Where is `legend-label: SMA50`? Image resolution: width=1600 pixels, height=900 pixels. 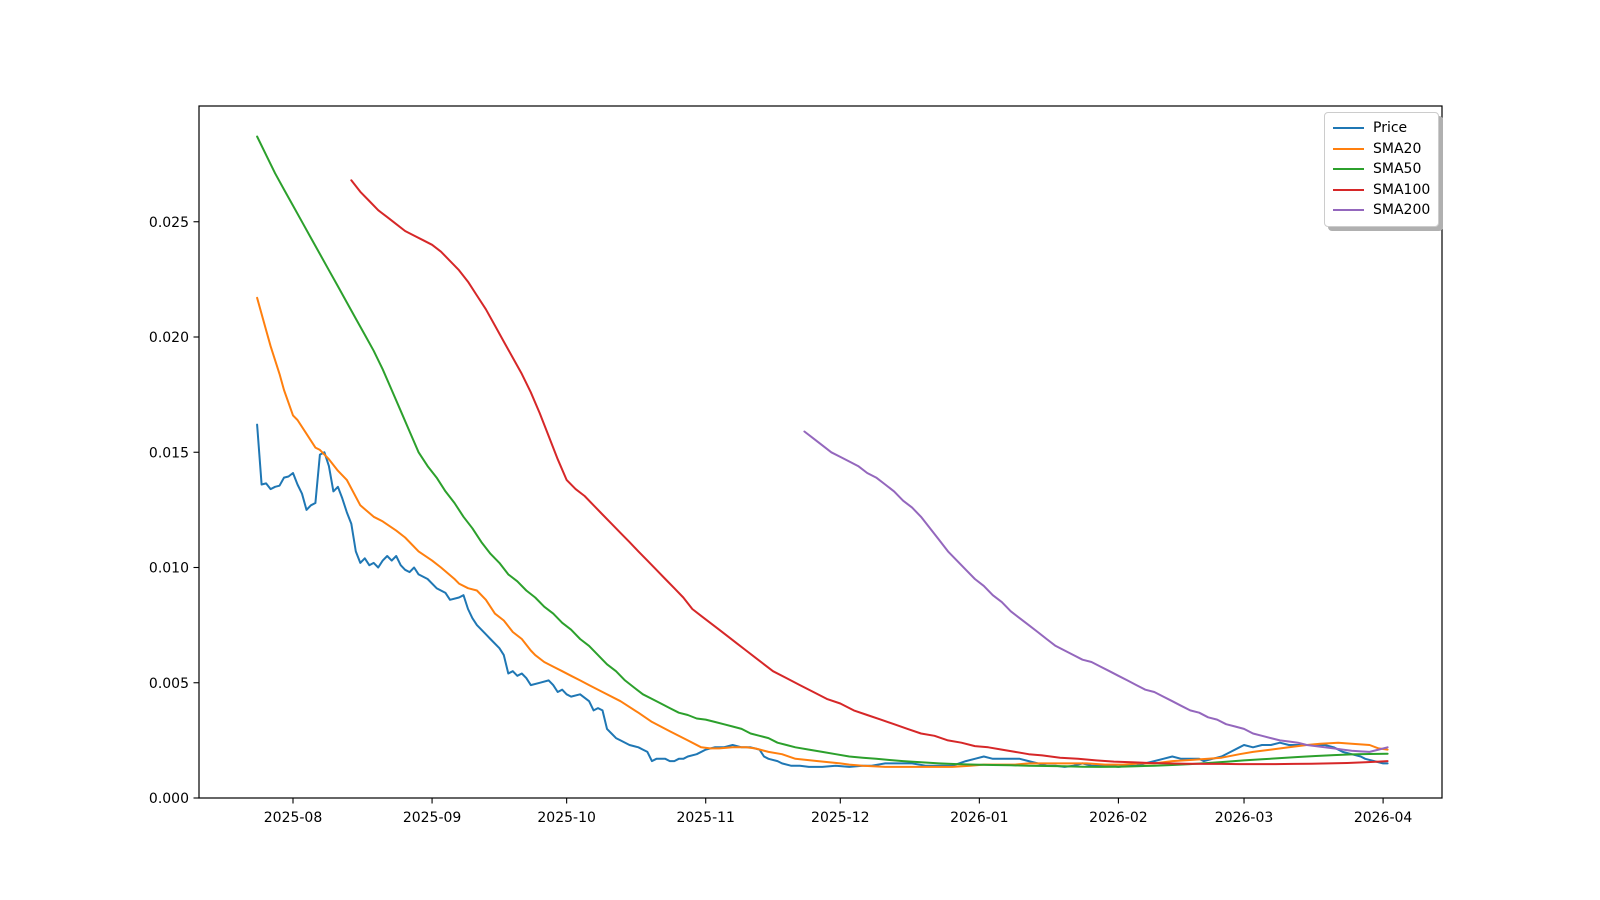 legend-label: SMA50 is located at coordinates (1397, 169).